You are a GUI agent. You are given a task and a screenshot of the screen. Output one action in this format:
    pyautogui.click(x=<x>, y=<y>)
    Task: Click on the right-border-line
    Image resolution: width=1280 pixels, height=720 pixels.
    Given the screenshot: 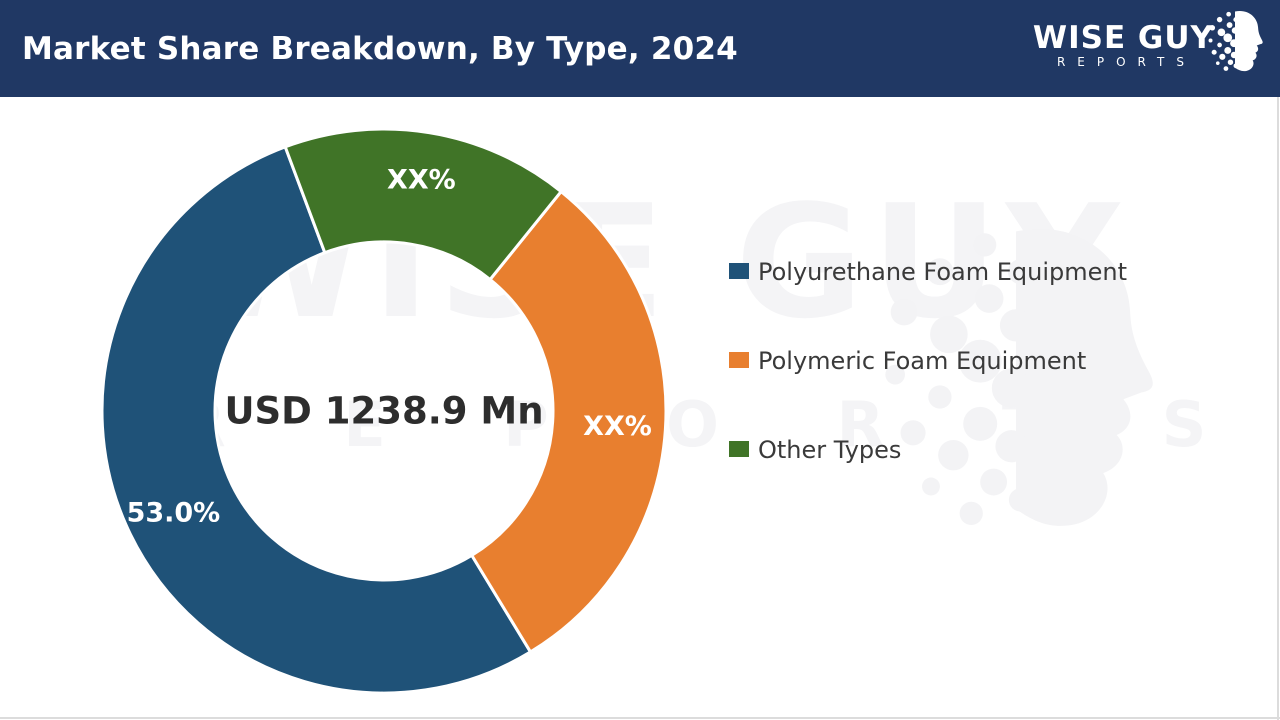 What is the action you would take?
    pyautogui.click(x=1278, y=408)
    